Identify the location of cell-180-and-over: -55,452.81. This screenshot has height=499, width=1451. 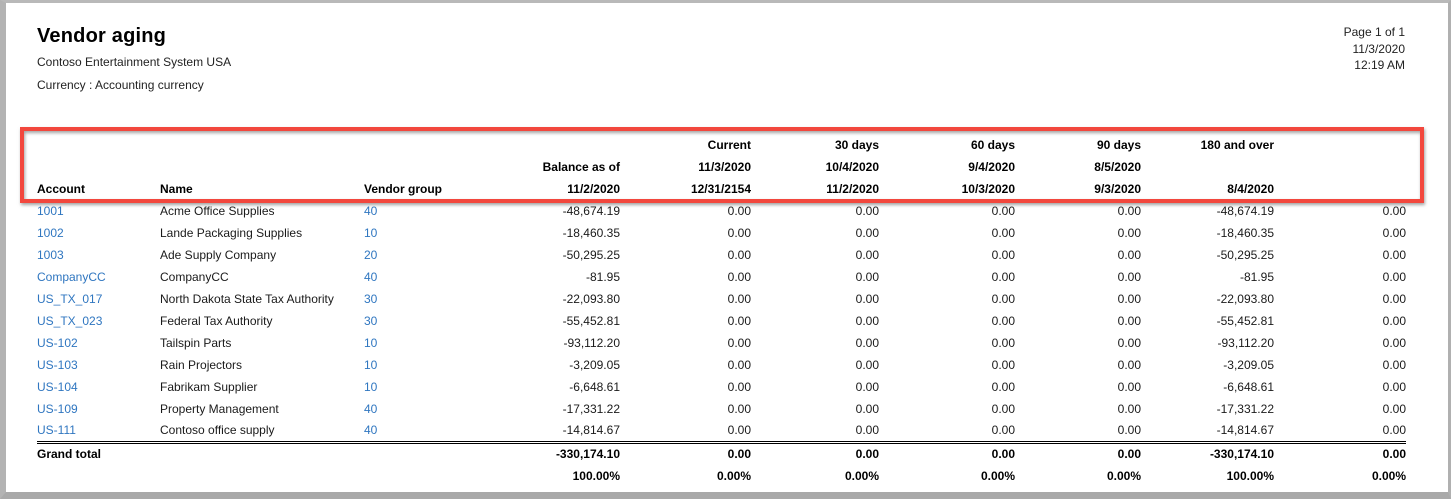
(1245, 321).